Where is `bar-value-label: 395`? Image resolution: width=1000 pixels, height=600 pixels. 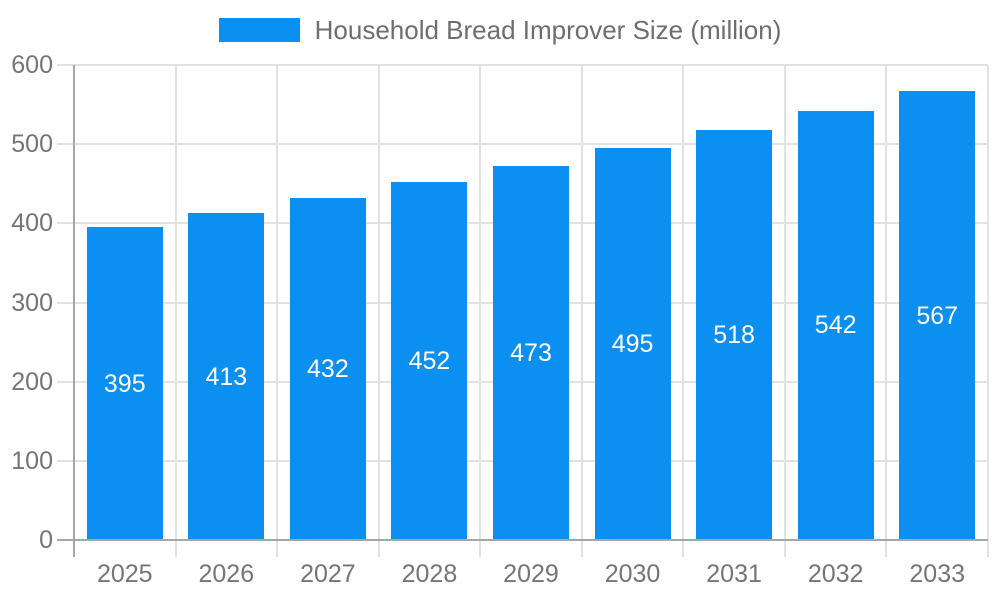 bar-value-label: 395 is located at coordinates (124, 383).